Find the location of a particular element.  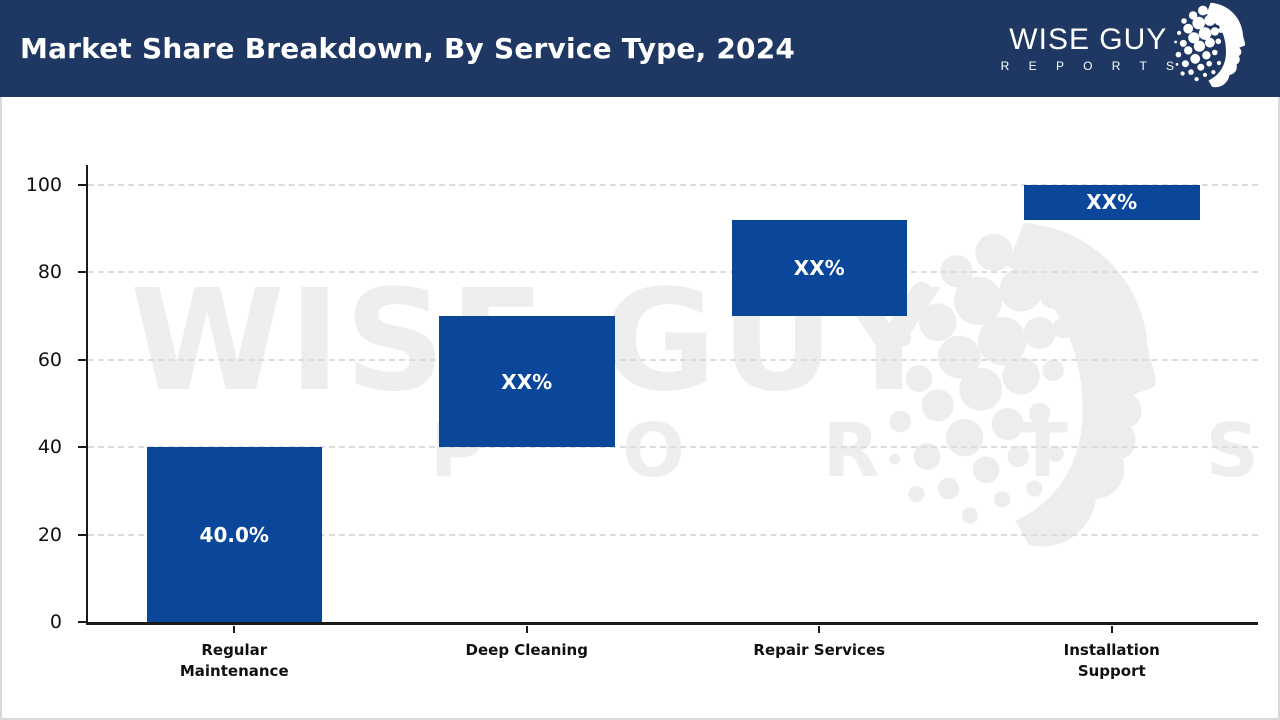

category-label: Installation Support is located at coordinates (1111, 660).